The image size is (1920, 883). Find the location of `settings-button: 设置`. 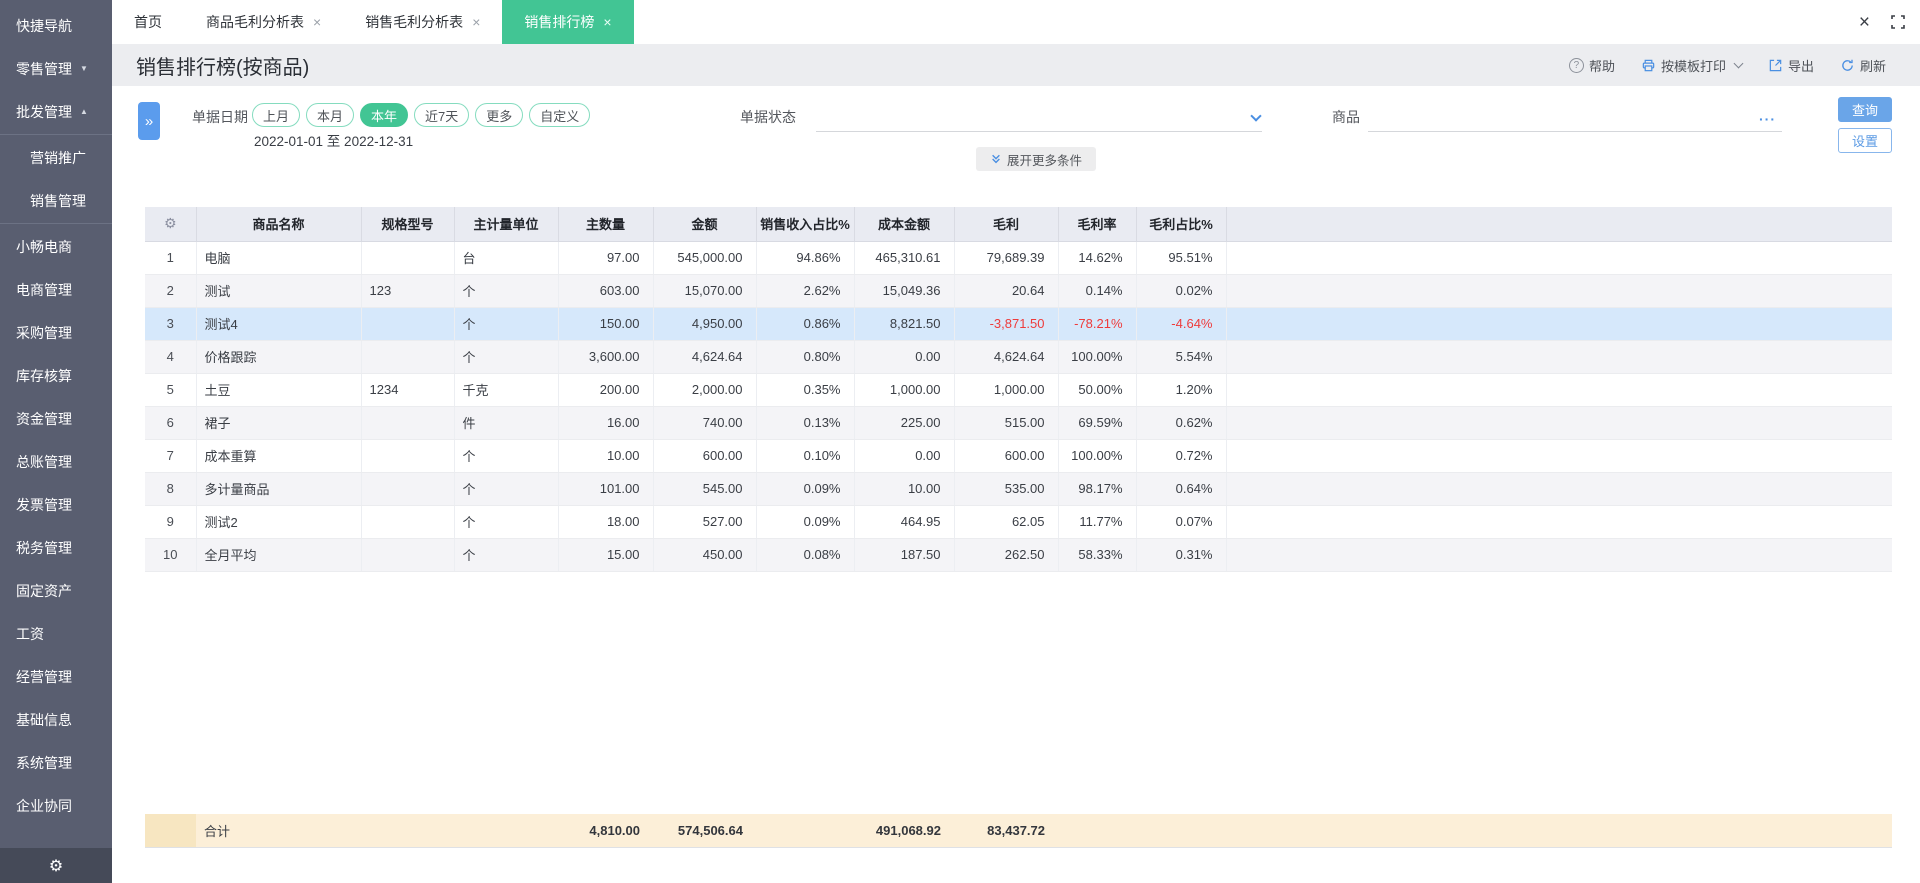

settings-button: 设置 is located at coordinates (1865, 140).